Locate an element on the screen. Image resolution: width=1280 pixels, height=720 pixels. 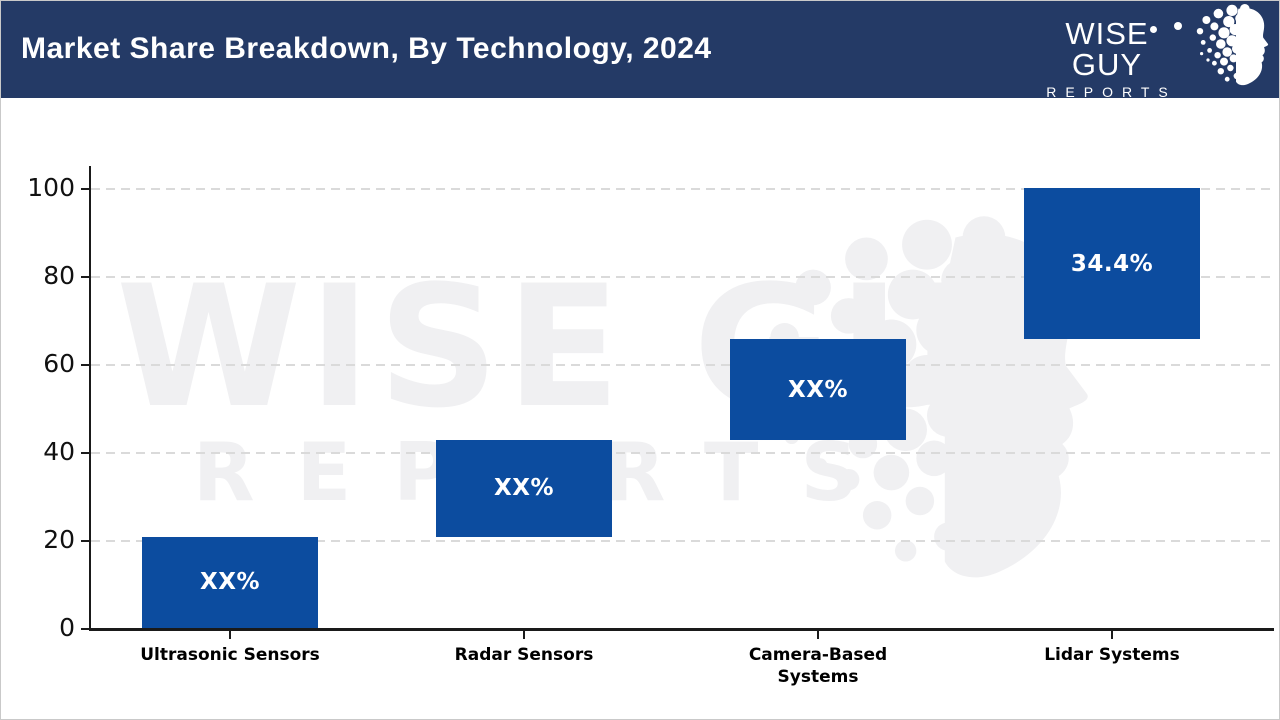
y-axis-line is located at coordinates (90, 398).